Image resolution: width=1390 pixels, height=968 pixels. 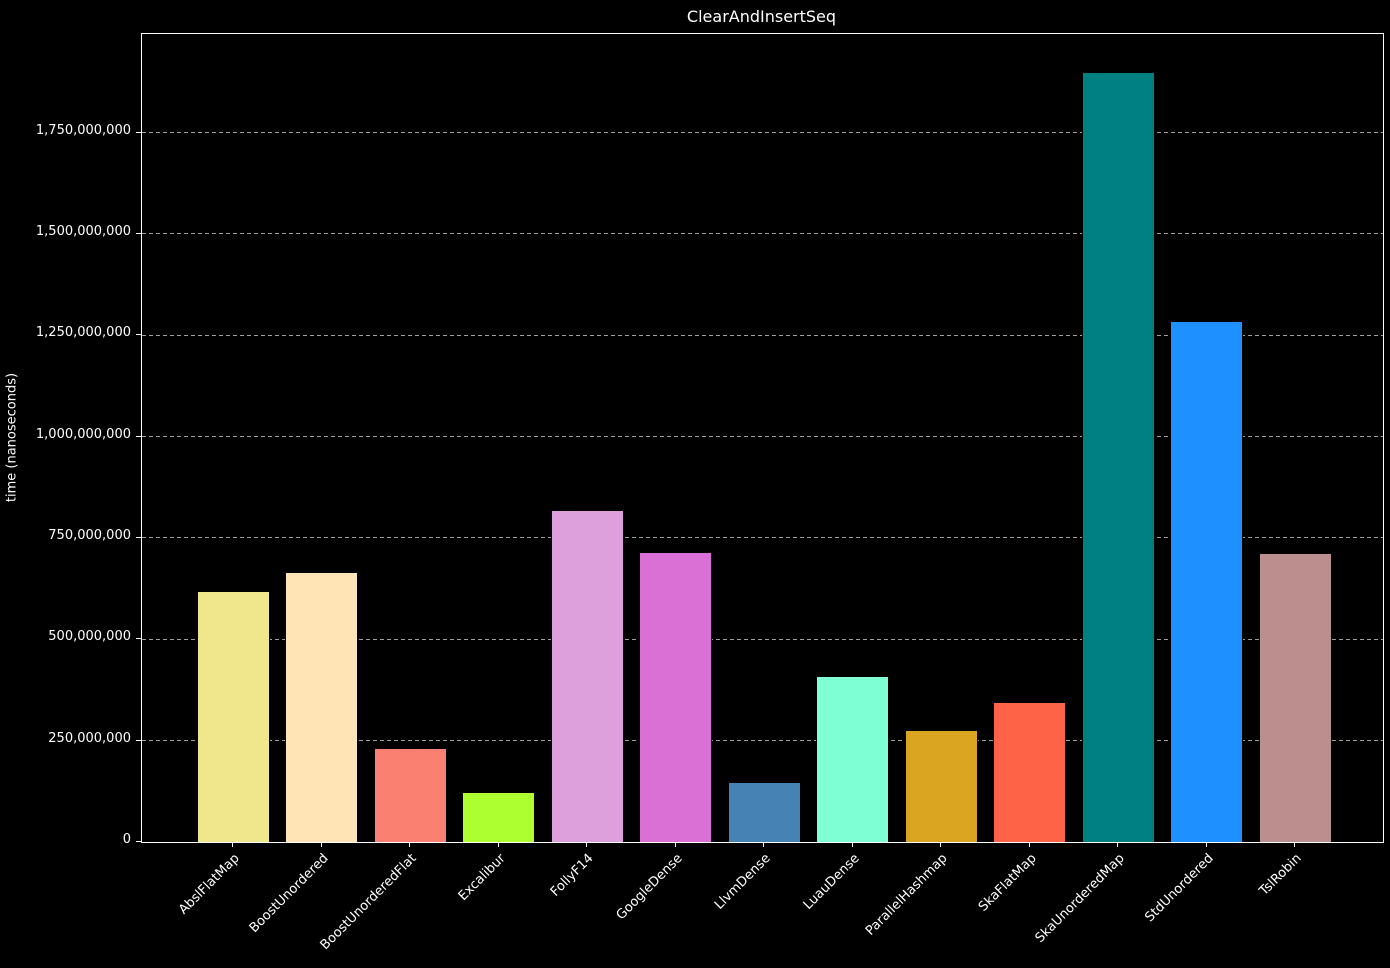 What do you see at coordinates (89, 535) in the screenshot?
I see `y-tick-label: 750,000,000` at bounding box center [89, 535].